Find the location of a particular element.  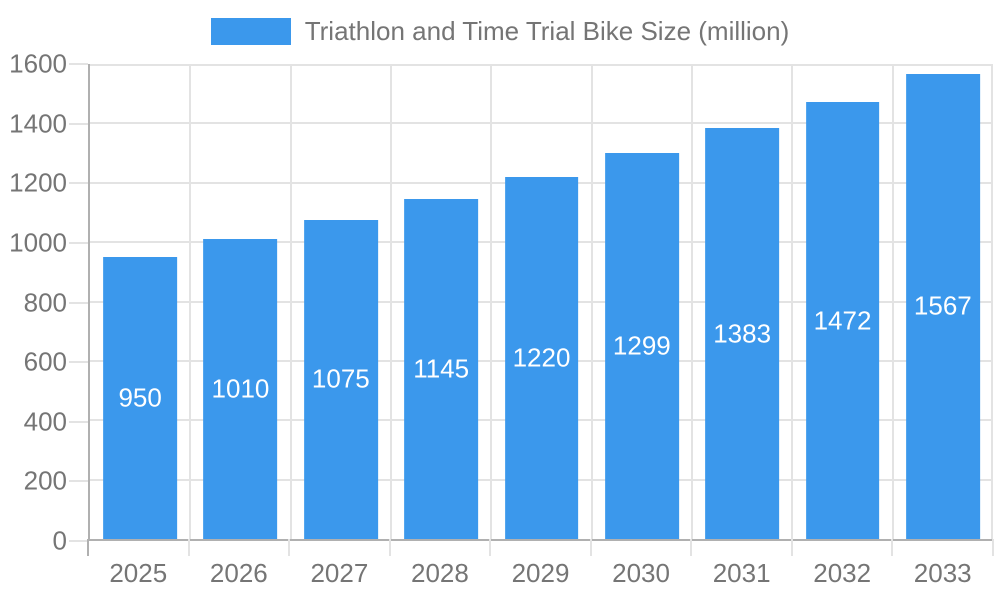

bar: 1472 is located at coordinates (842, 320).